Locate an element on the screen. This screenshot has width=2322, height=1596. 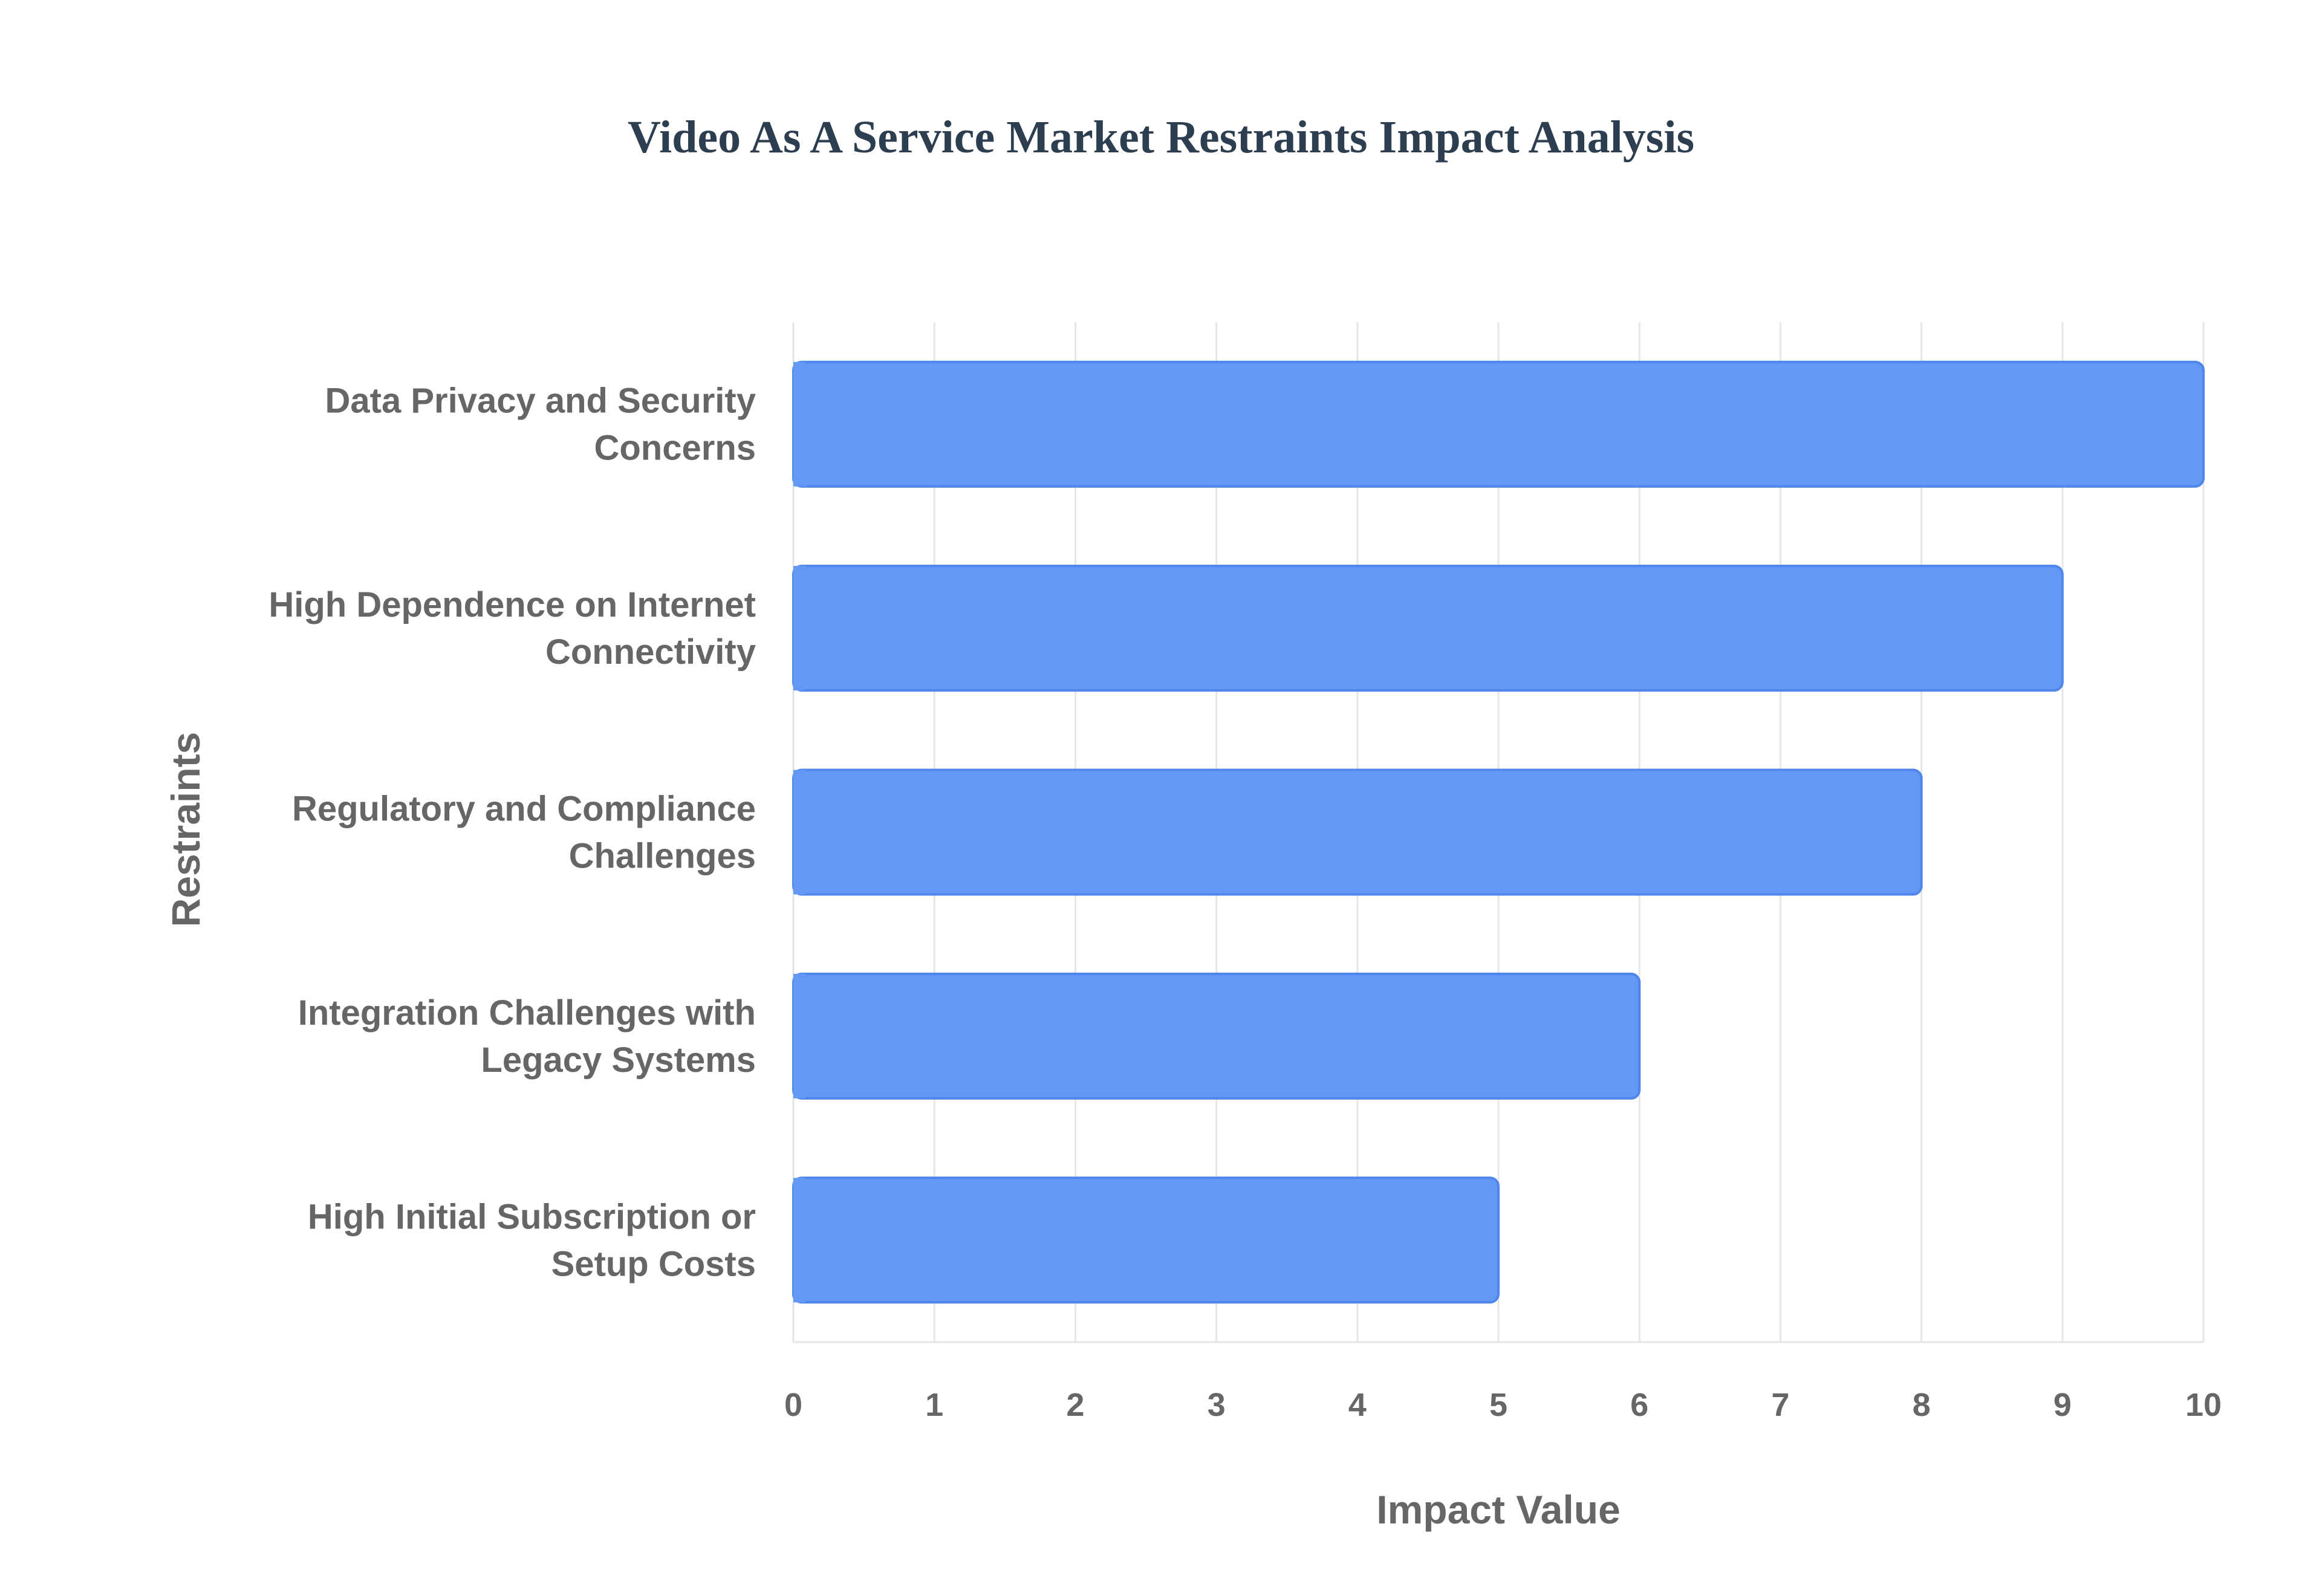
x-axis-title: Impact Value is located at coordinates (1498, 1509).